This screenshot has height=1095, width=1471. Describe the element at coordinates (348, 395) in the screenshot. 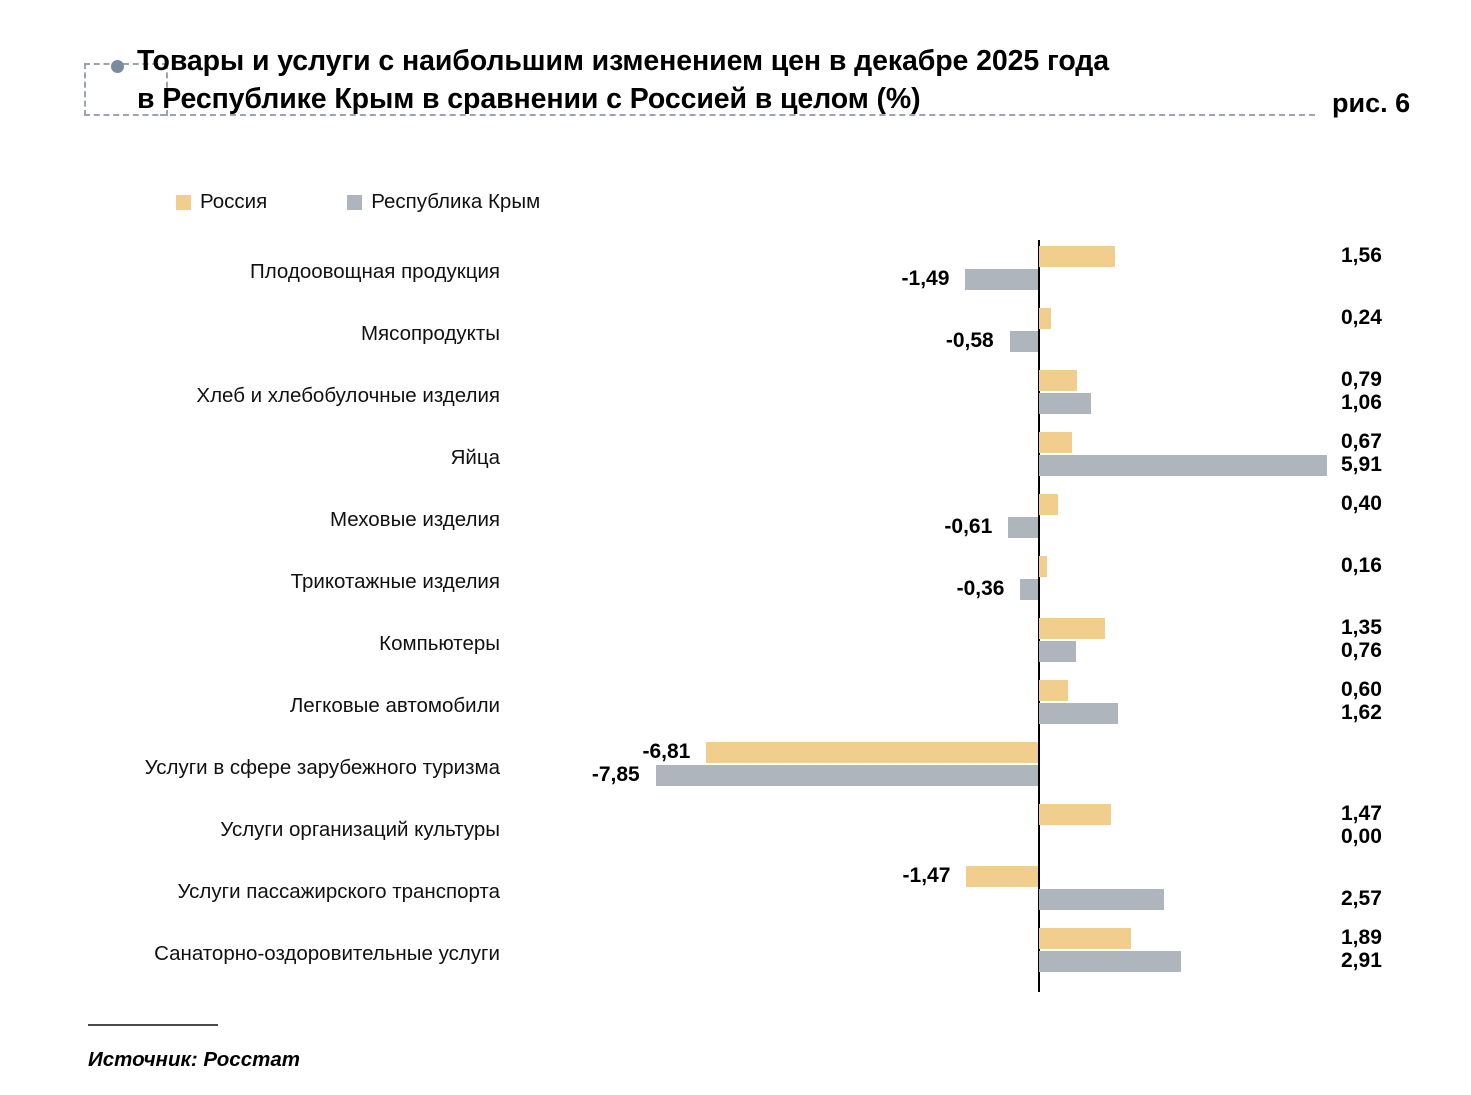

I see `category-label: Хлеб и хлебобулочные изделия` at that location.